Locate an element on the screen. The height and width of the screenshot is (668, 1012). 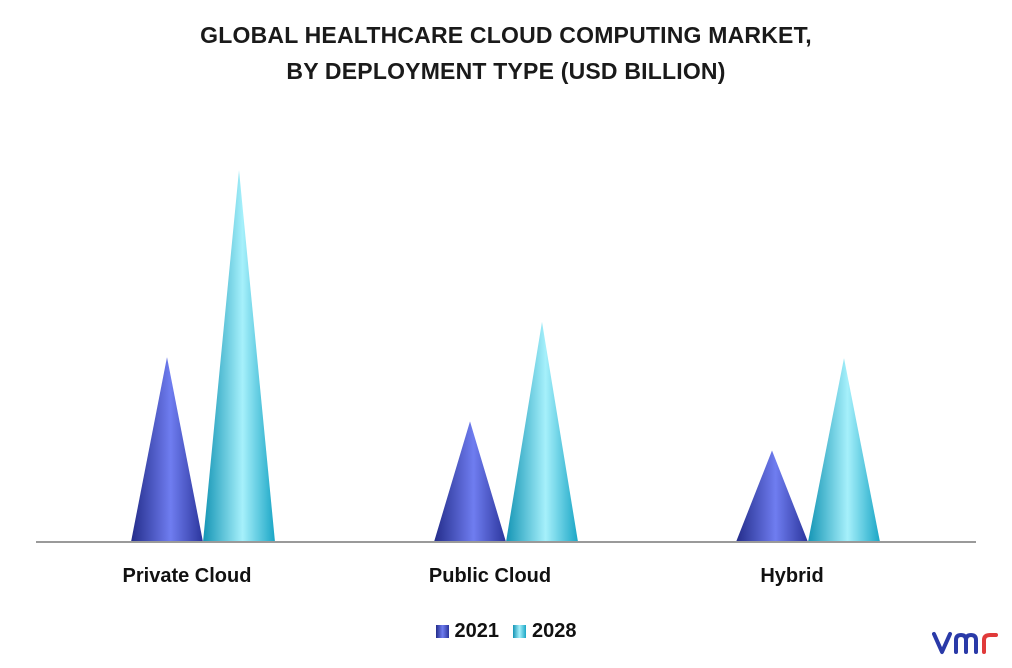
legend-label-2021: 2021 is located at coordinates (477, 631).